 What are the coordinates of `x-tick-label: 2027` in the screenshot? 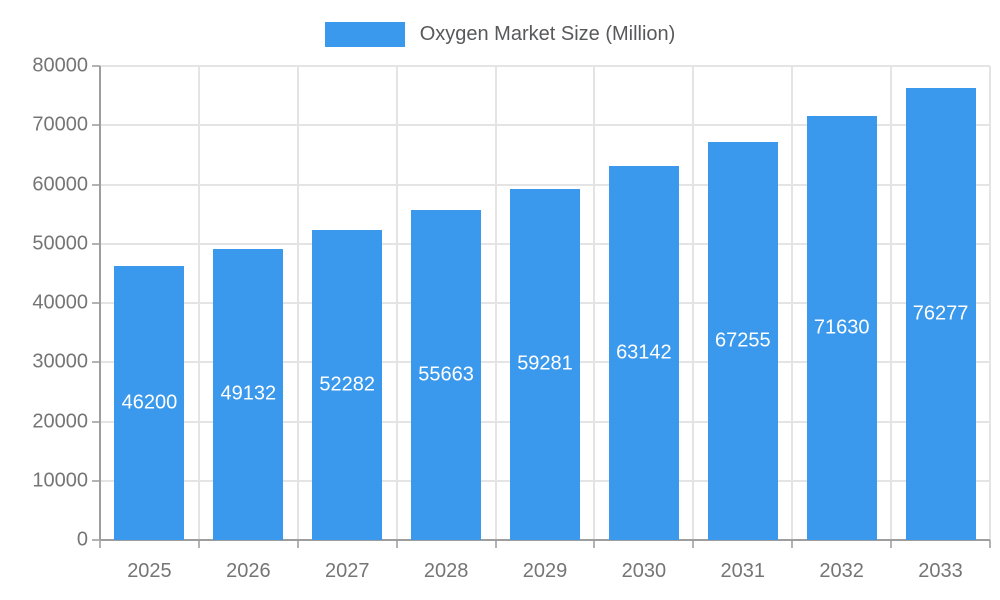 It's located at (347, 571).